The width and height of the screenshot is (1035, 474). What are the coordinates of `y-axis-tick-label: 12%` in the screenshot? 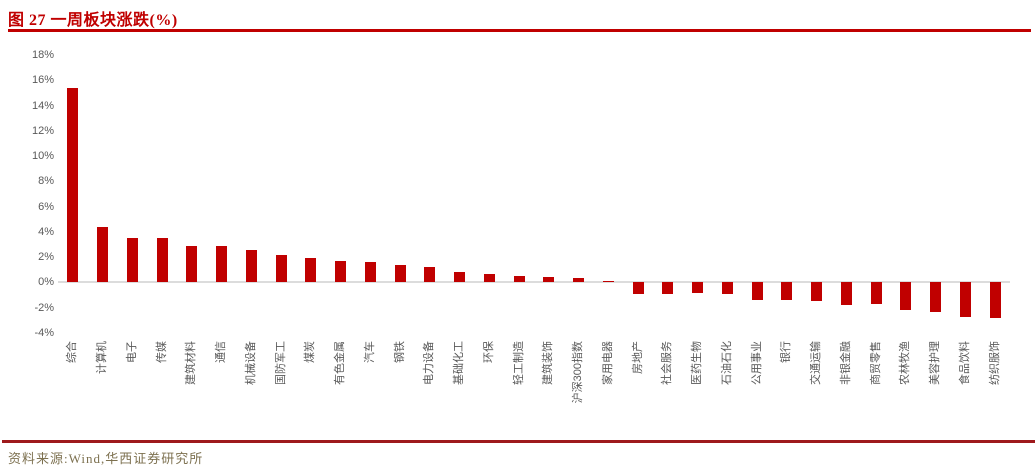 It's located at (42, 130).